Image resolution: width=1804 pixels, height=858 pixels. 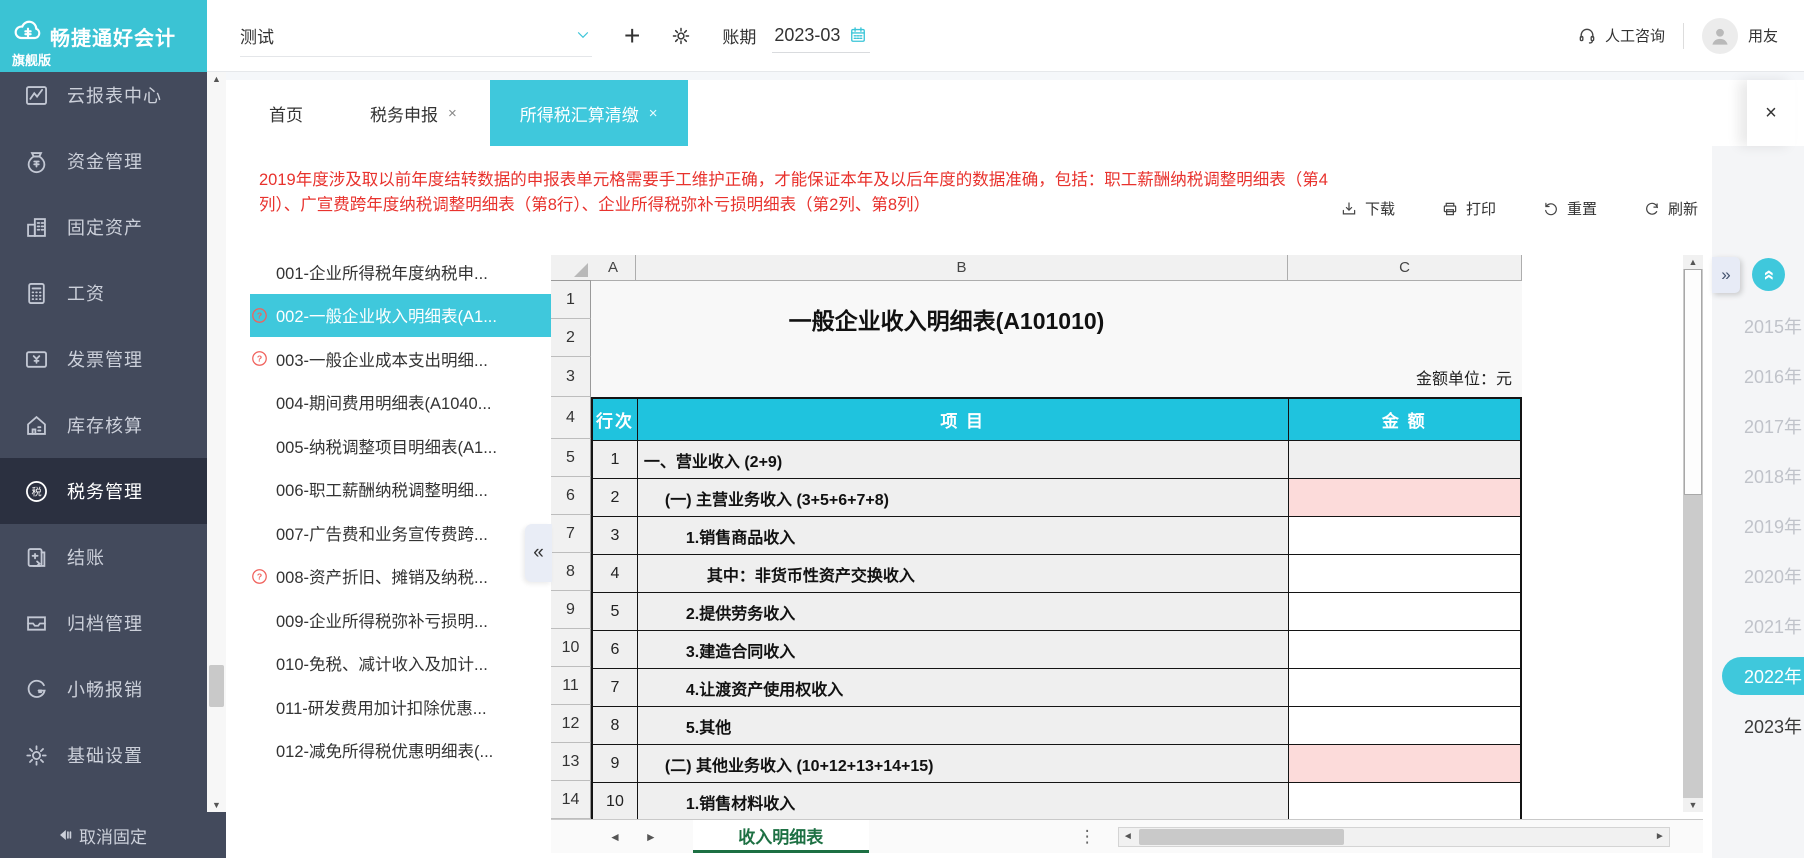 I want to click on scroll-left-icon: ◄, so click(x=1127, y=836).